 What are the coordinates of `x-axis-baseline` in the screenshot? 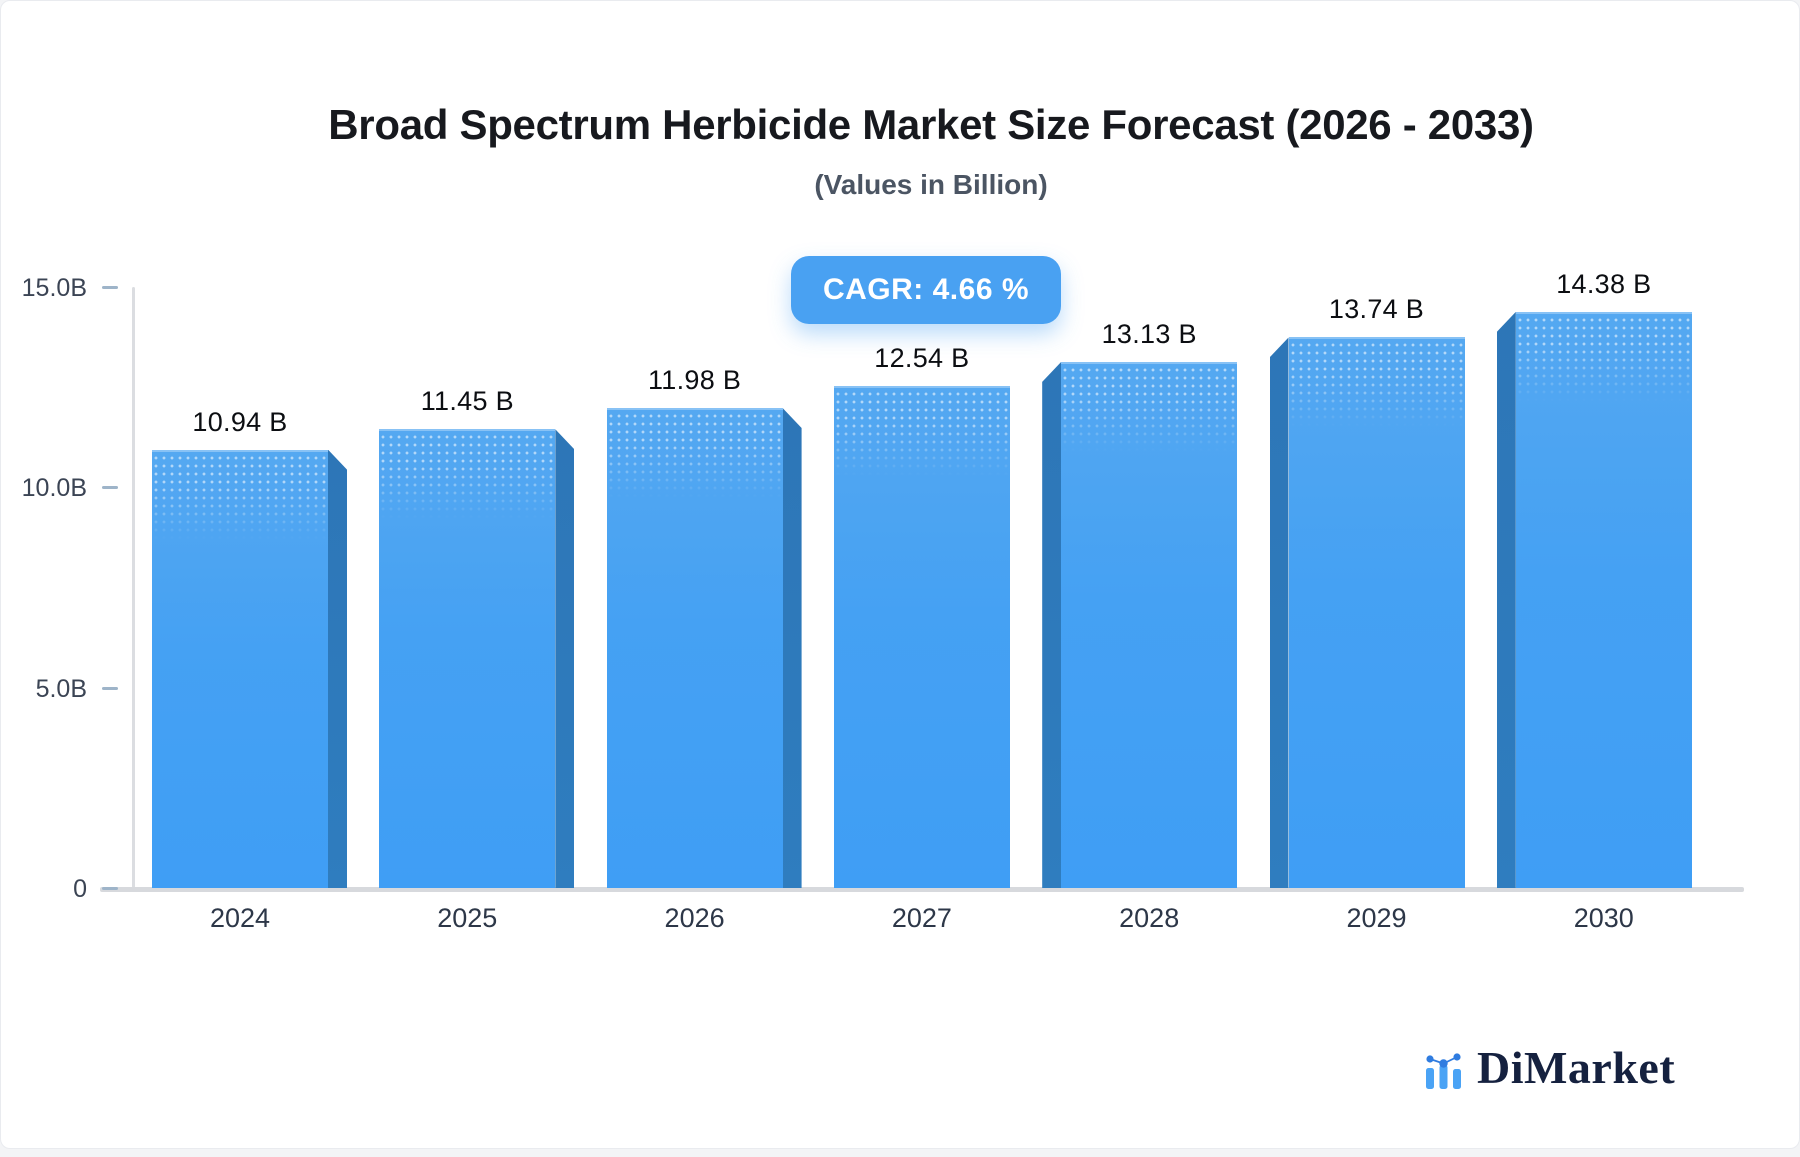 It's located at (922, 889).